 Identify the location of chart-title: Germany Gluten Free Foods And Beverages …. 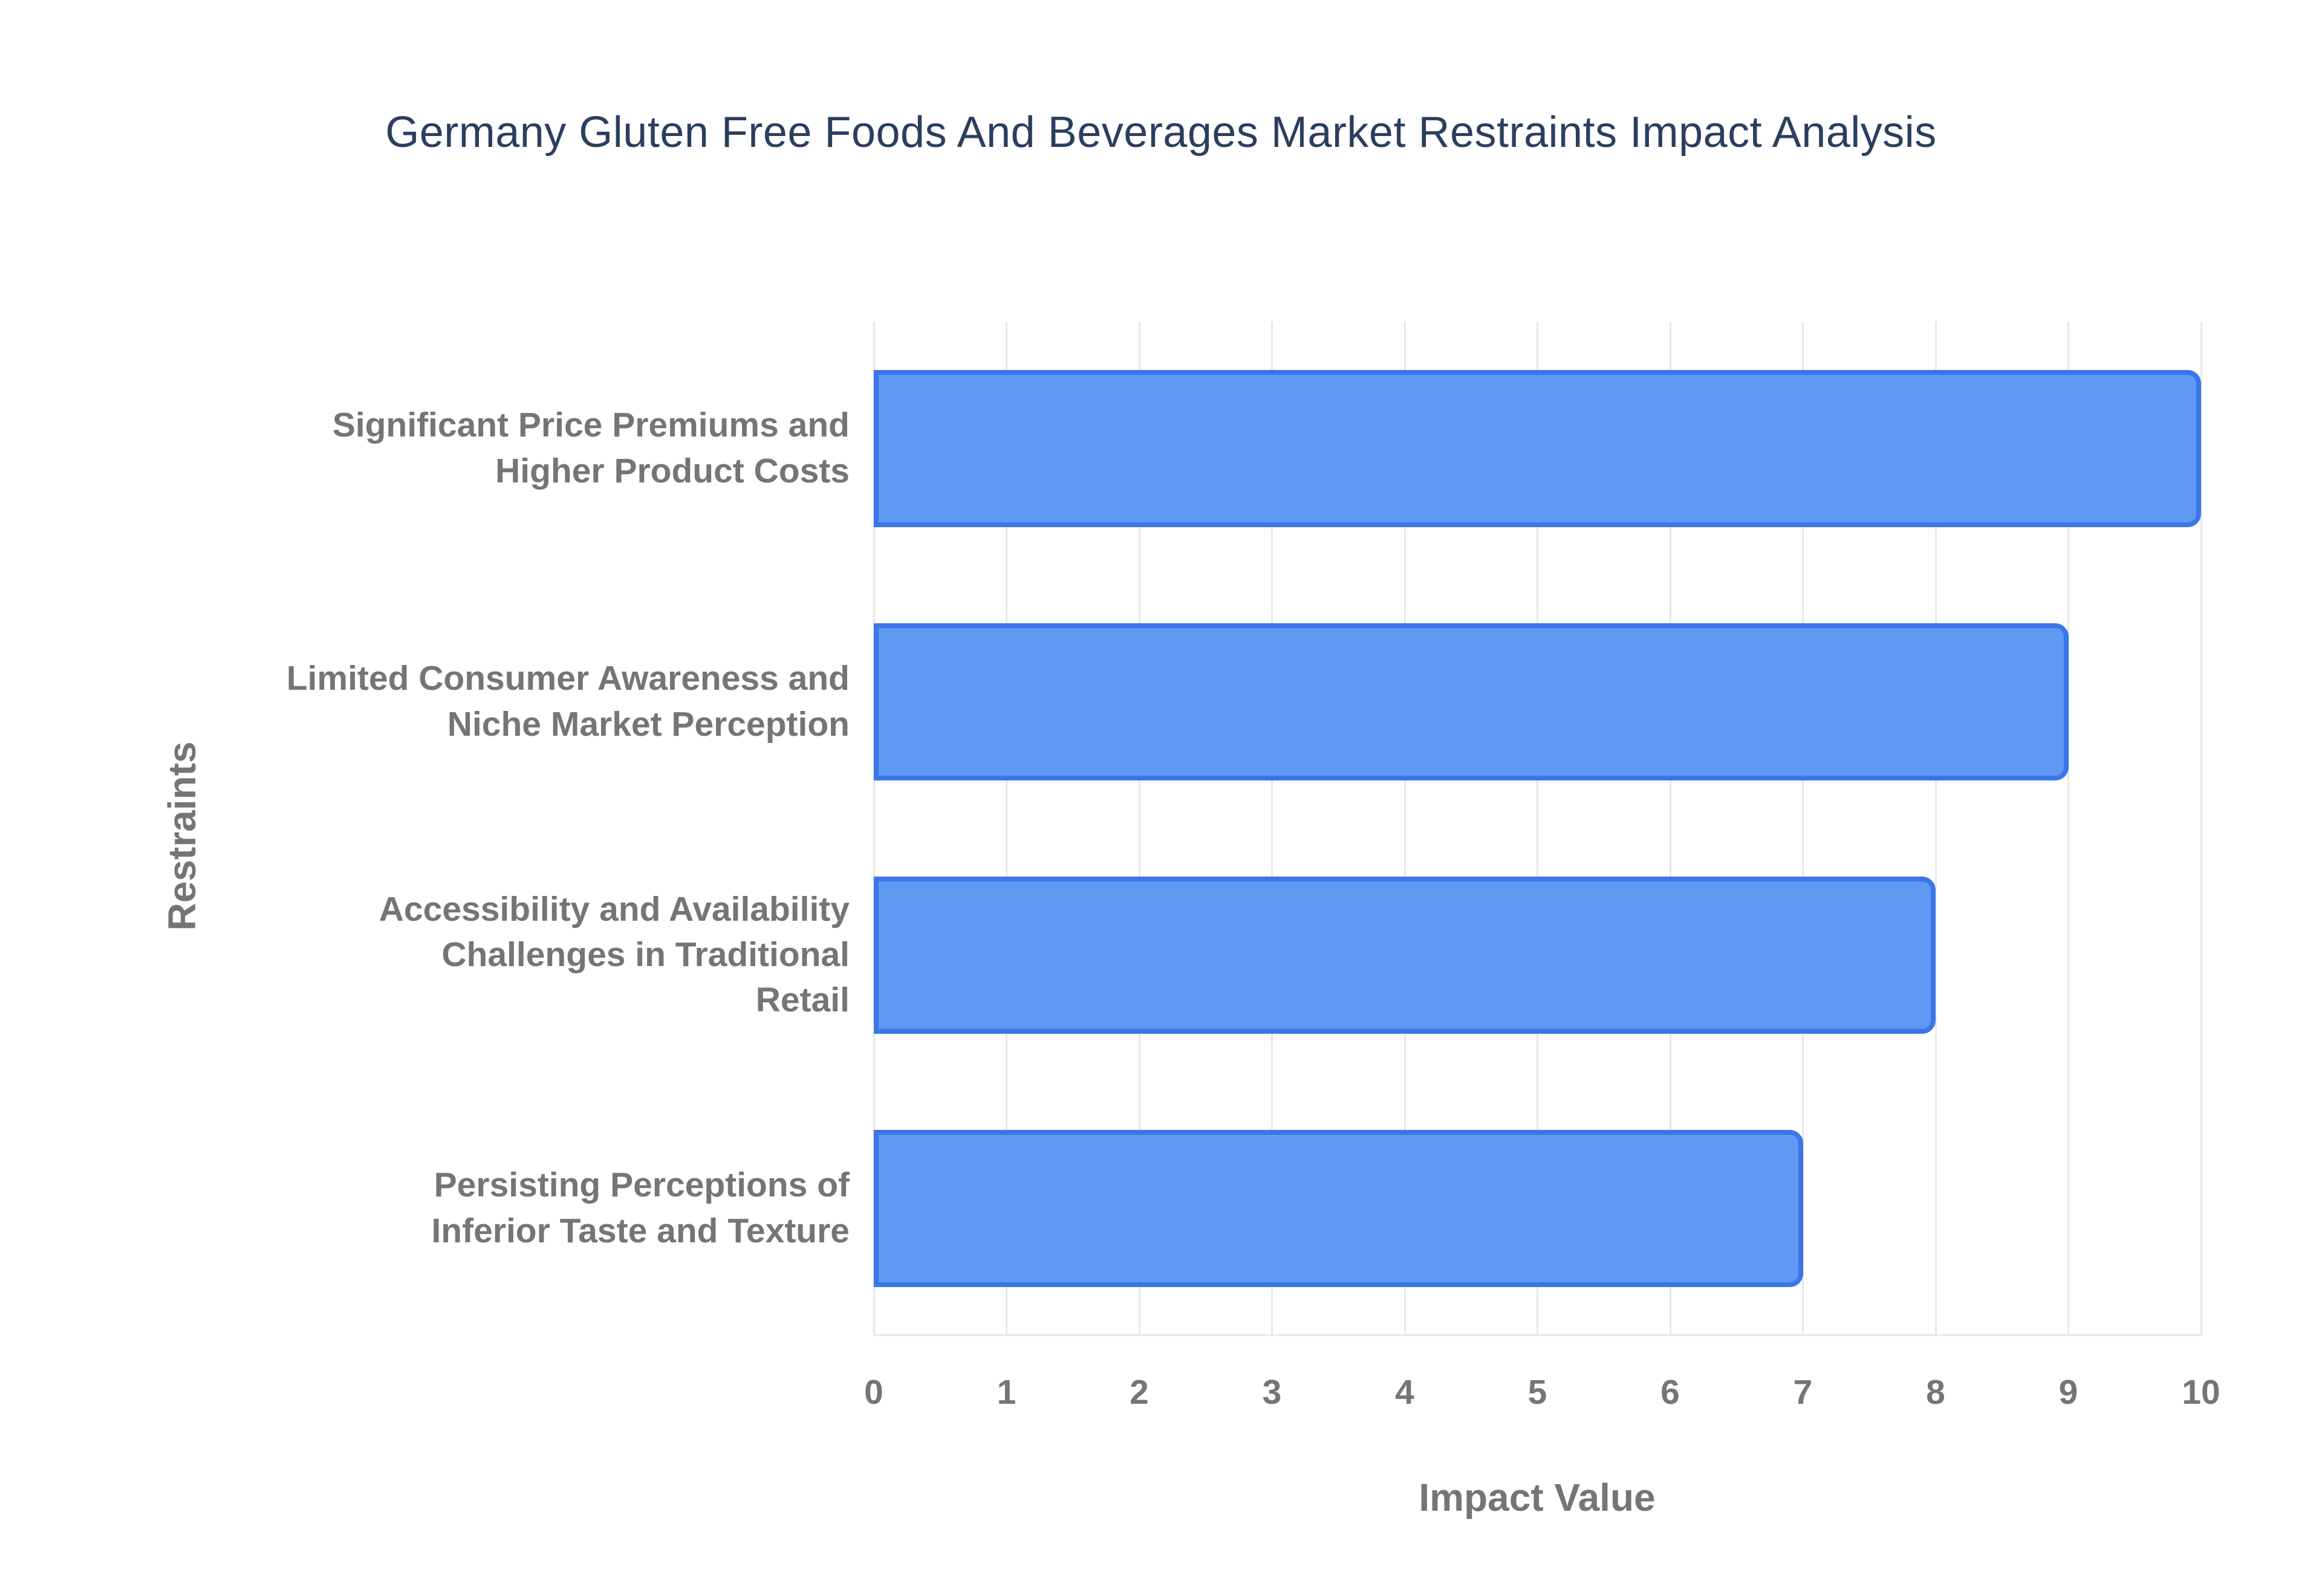
(1161, 132).